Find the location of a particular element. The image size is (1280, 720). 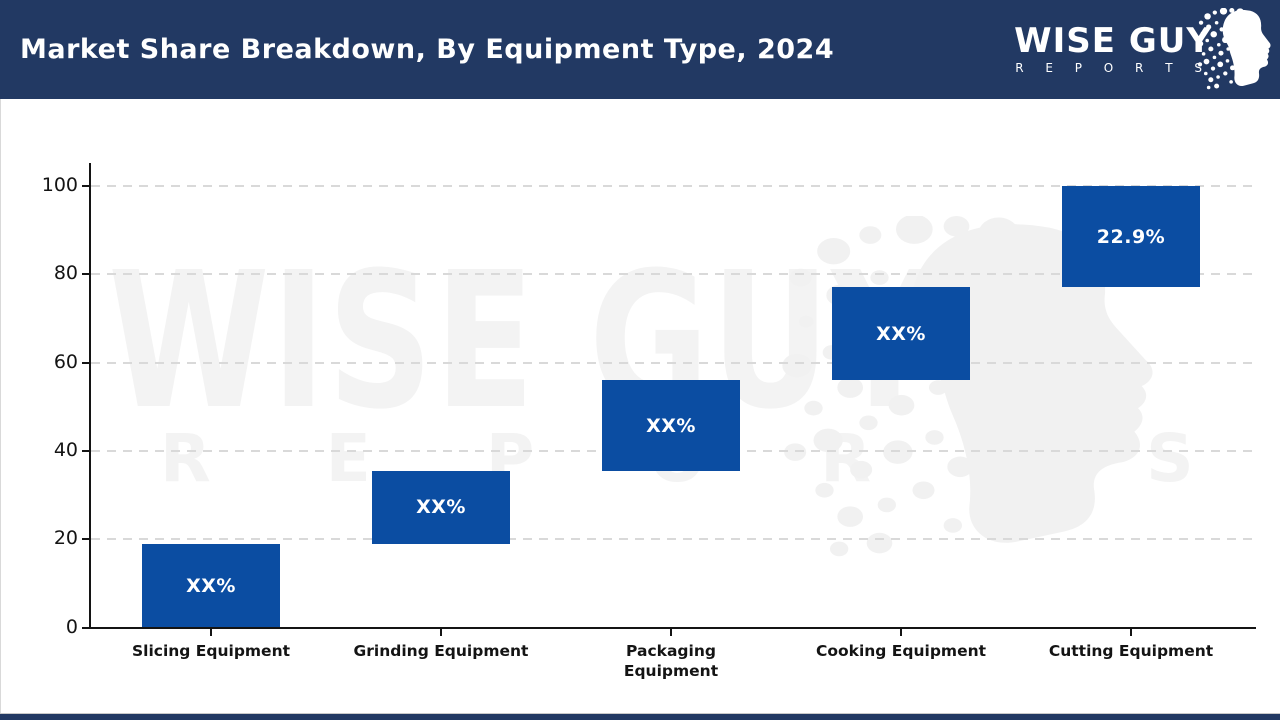

footer-strip is located at coordinates (640, 716).